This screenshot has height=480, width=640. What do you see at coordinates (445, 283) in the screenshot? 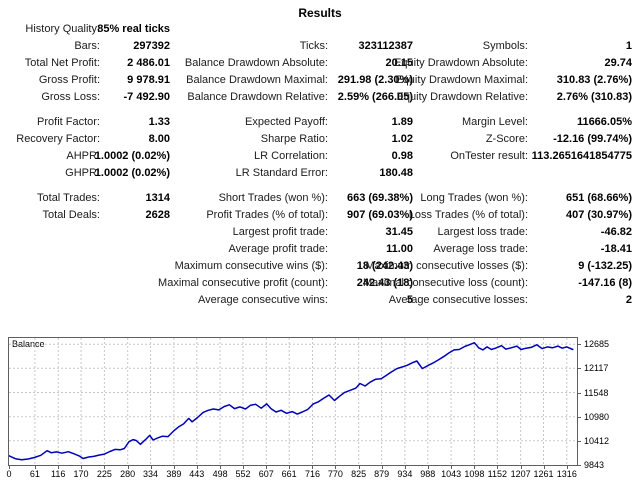
I see `stat-label: Maximal consecutive loss (count):` at bounding box center [445, 283].